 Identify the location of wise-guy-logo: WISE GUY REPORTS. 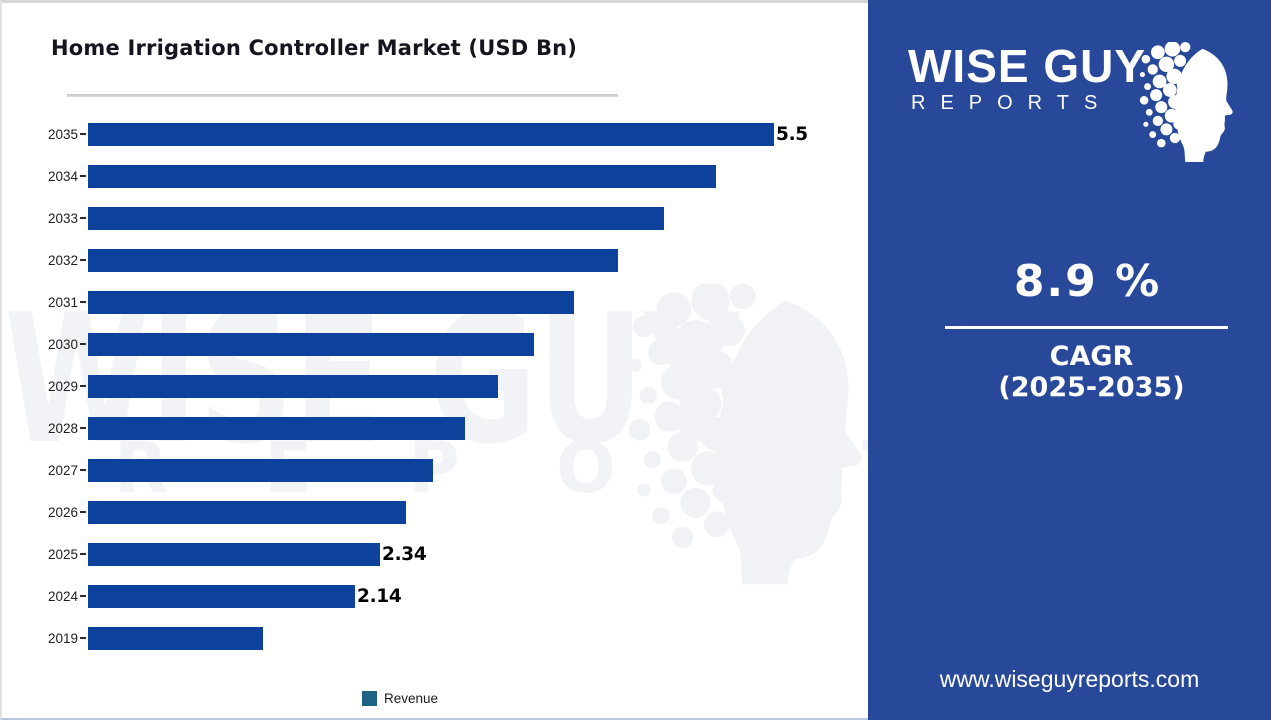
(1086, 102).